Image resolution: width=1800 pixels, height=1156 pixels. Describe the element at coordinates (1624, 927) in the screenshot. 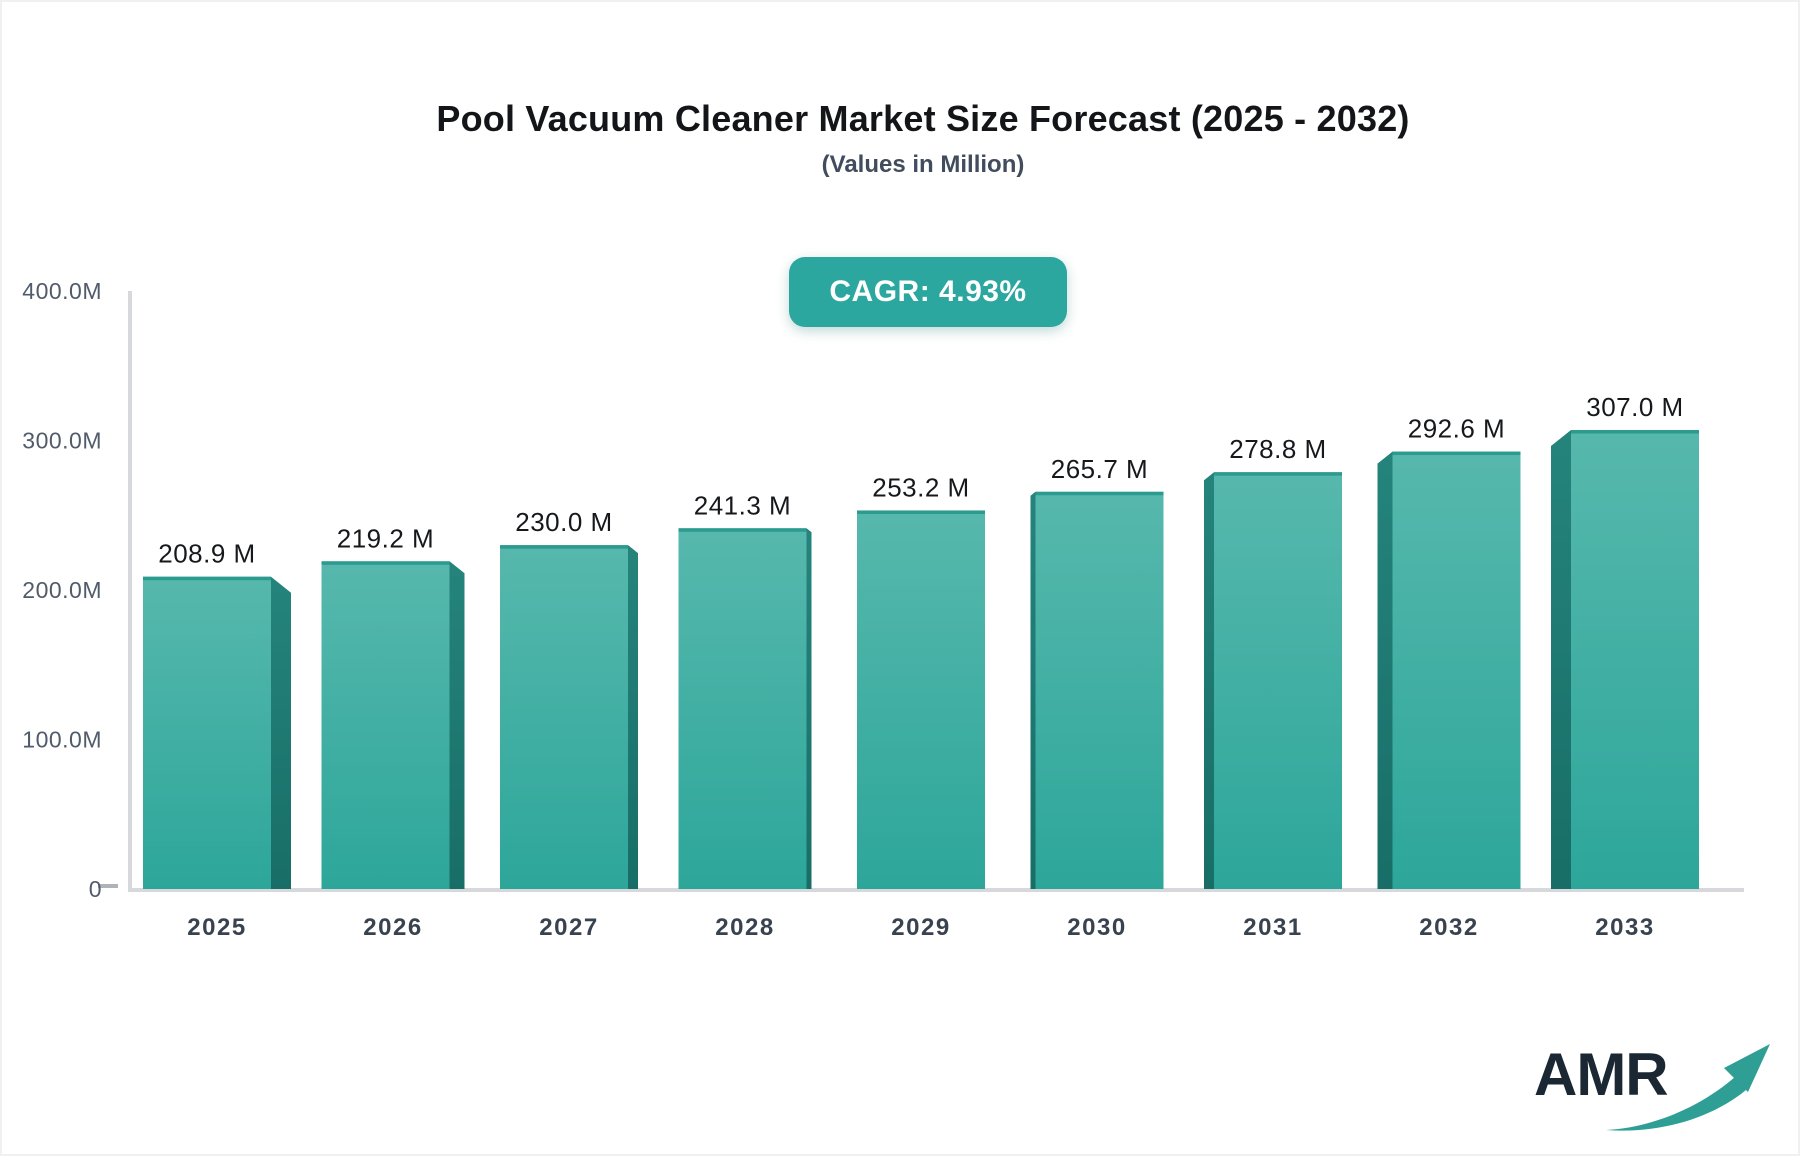

I see `x-tick-label: 2033` at that location.